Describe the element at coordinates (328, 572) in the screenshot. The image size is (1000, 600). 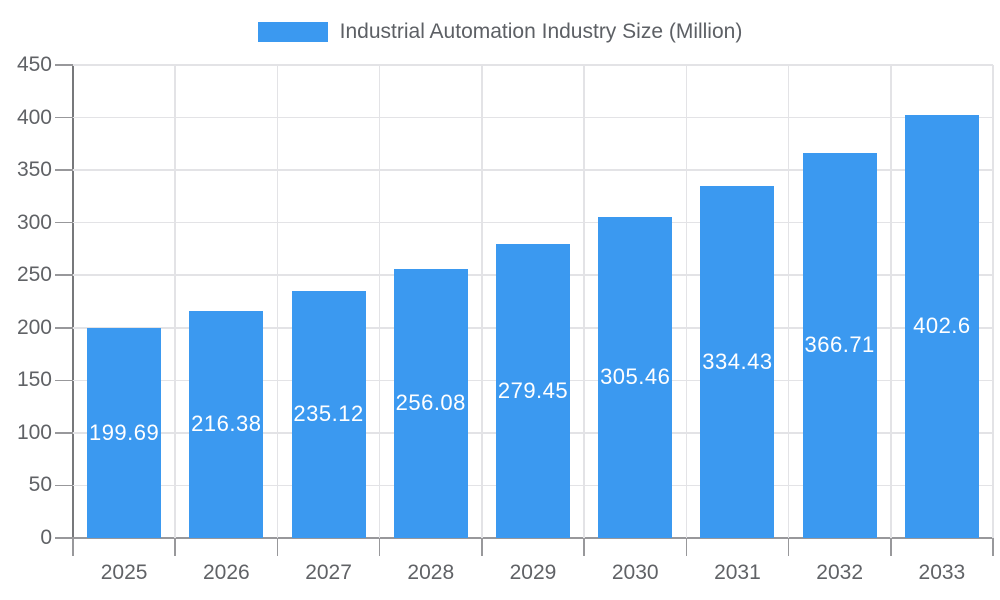
I see `x-tick-label: 2027` at that location.